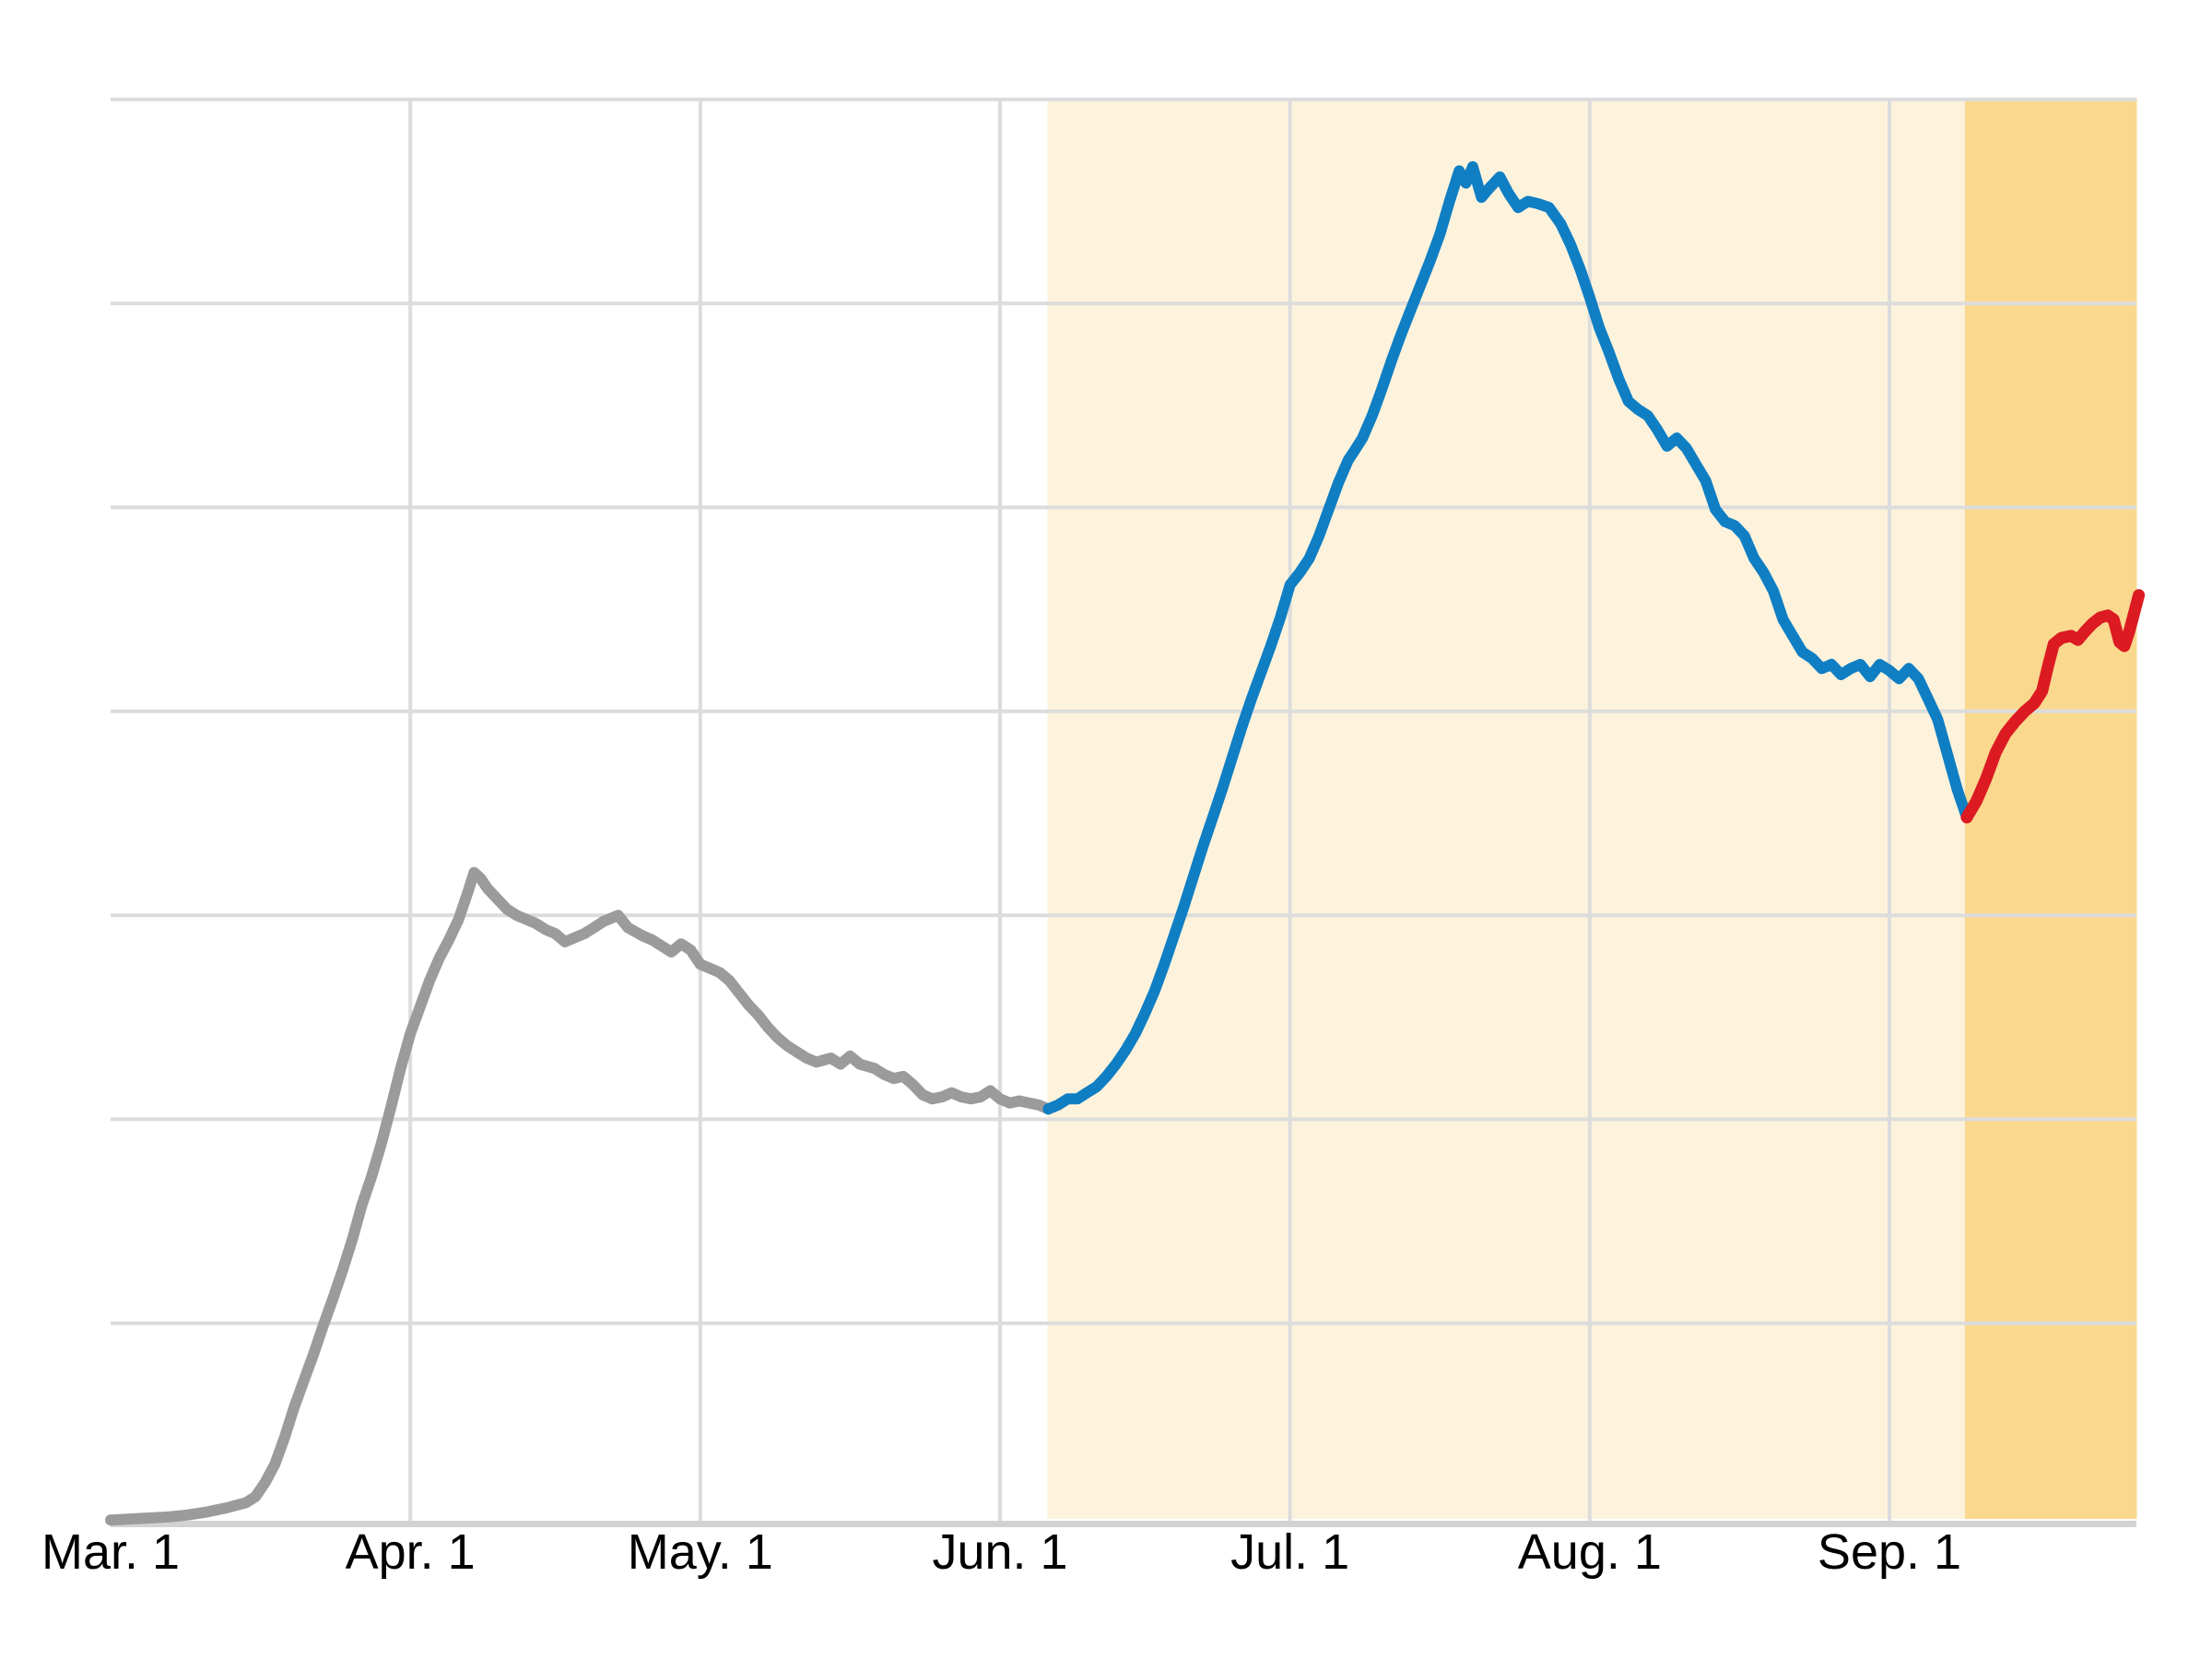  I want to click on x-tick-label: Jul. 1, so click(1289, 1552).